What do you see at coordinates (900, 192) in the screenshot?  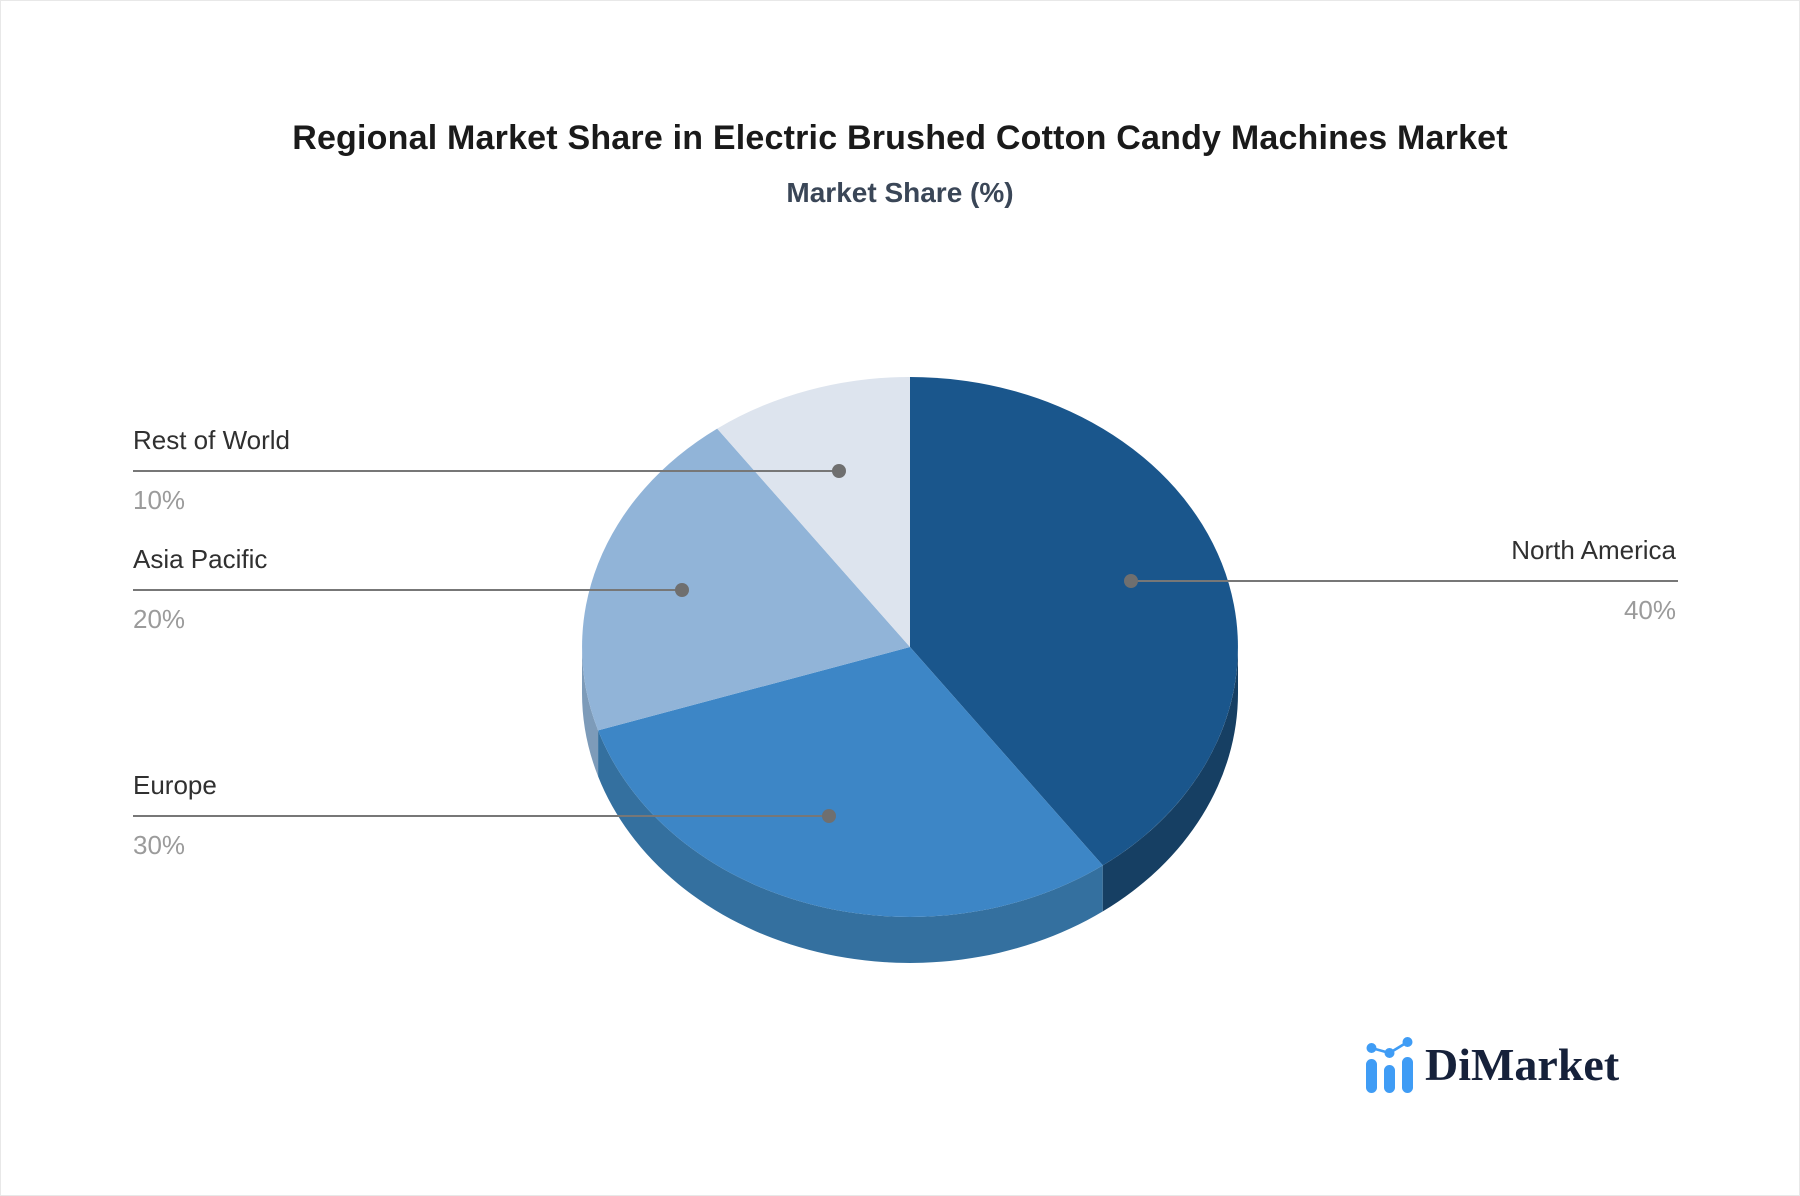 I see `chart-subtitle: Market Share (%)` at bounding box center [900, 192].